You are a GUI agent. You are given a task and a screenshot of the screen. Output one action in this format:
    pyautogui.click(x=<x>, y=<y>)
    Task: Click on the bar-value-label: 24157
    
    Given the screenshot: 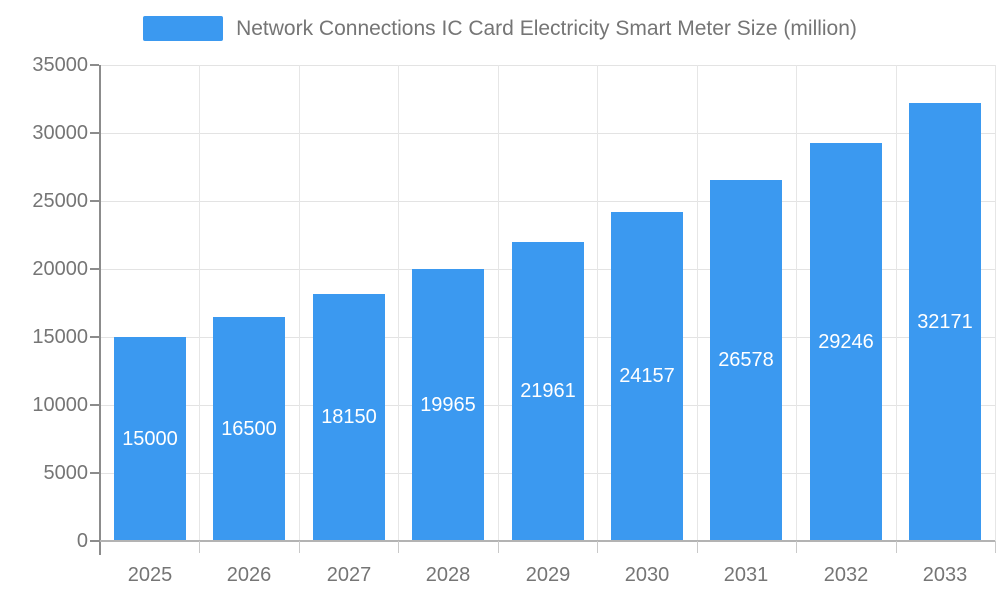 What is the action you would take?
    pyautogui.click(x=647, y=376)
    